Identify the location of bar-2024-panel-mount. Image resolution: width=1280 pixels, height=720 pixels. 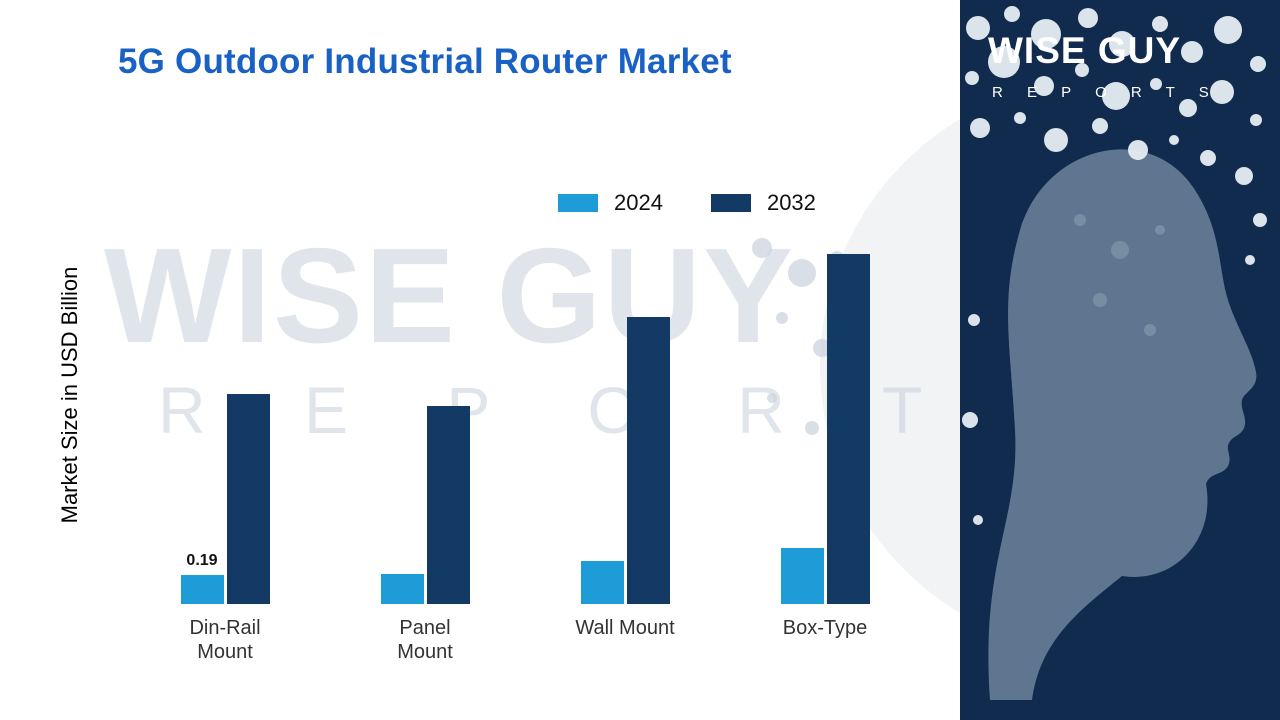
(402, 589).